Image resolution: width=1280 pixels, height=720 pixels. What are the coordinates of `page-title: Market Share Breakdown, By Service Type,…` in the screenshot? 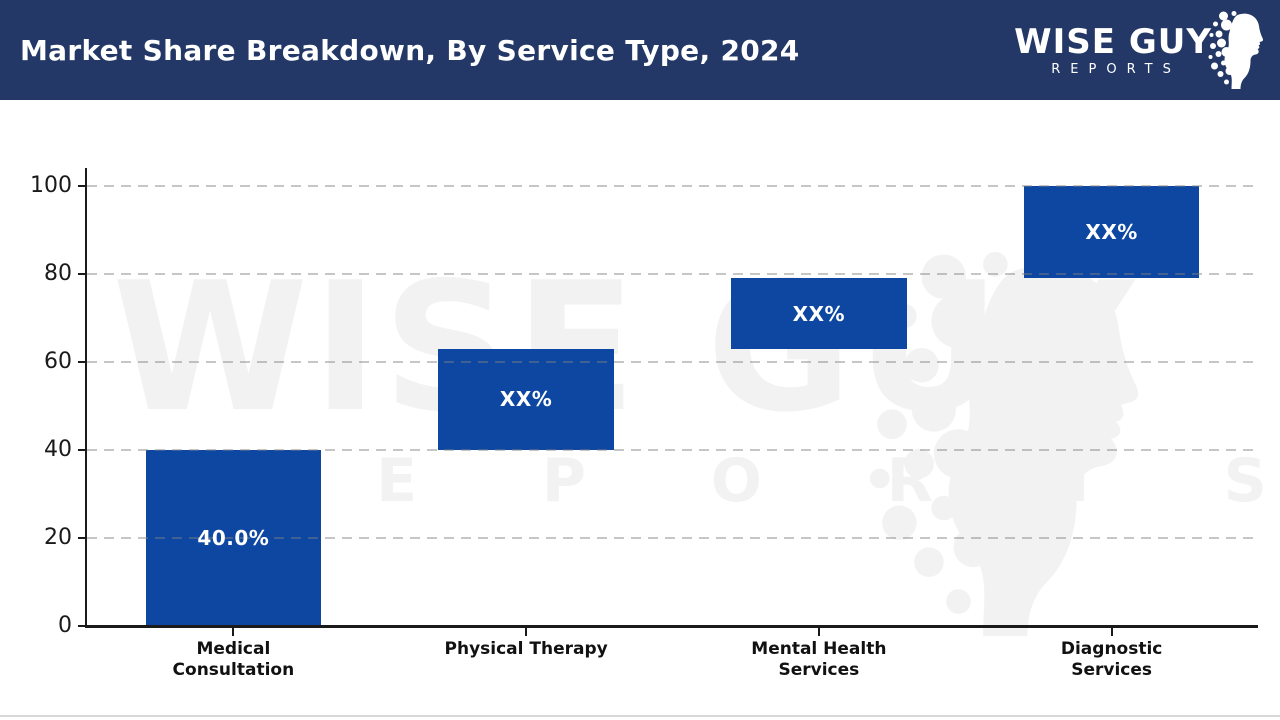 It's located at (410, 50).